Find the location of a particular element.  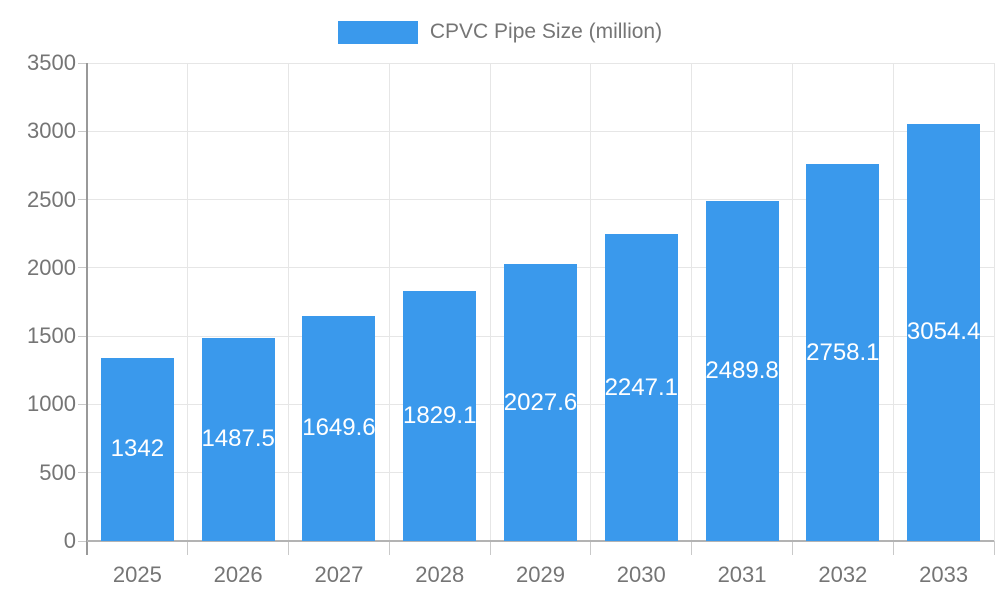

x-axis-label-2025: 2025 is located at coordinates (137, 574).